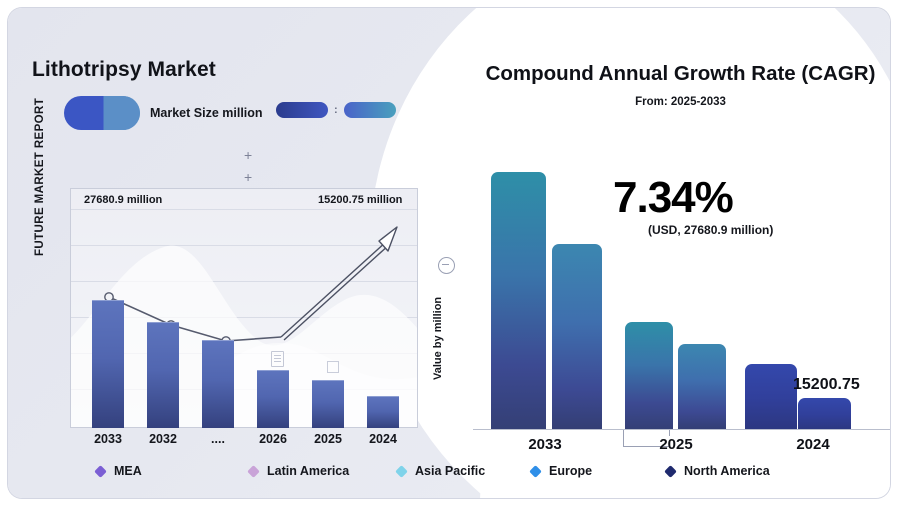 Image resolution: width=900 pixels, height=506 pixels. Describe the element at coordinates (826, 384) in the screenshot. I see `right-chart-value-callout: 15200.75` at that location.